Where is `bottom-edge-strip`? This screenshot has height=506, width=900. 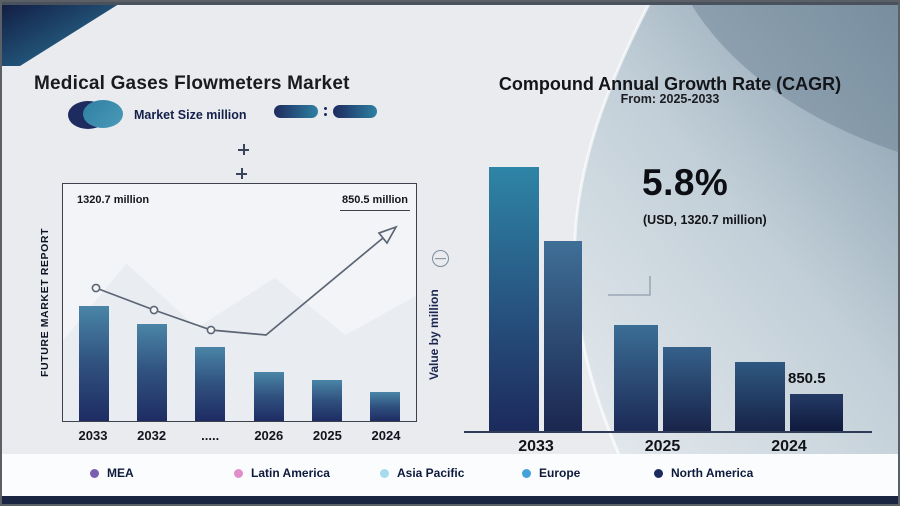
bottom-edge-strip is located at coordinates (450, 500).